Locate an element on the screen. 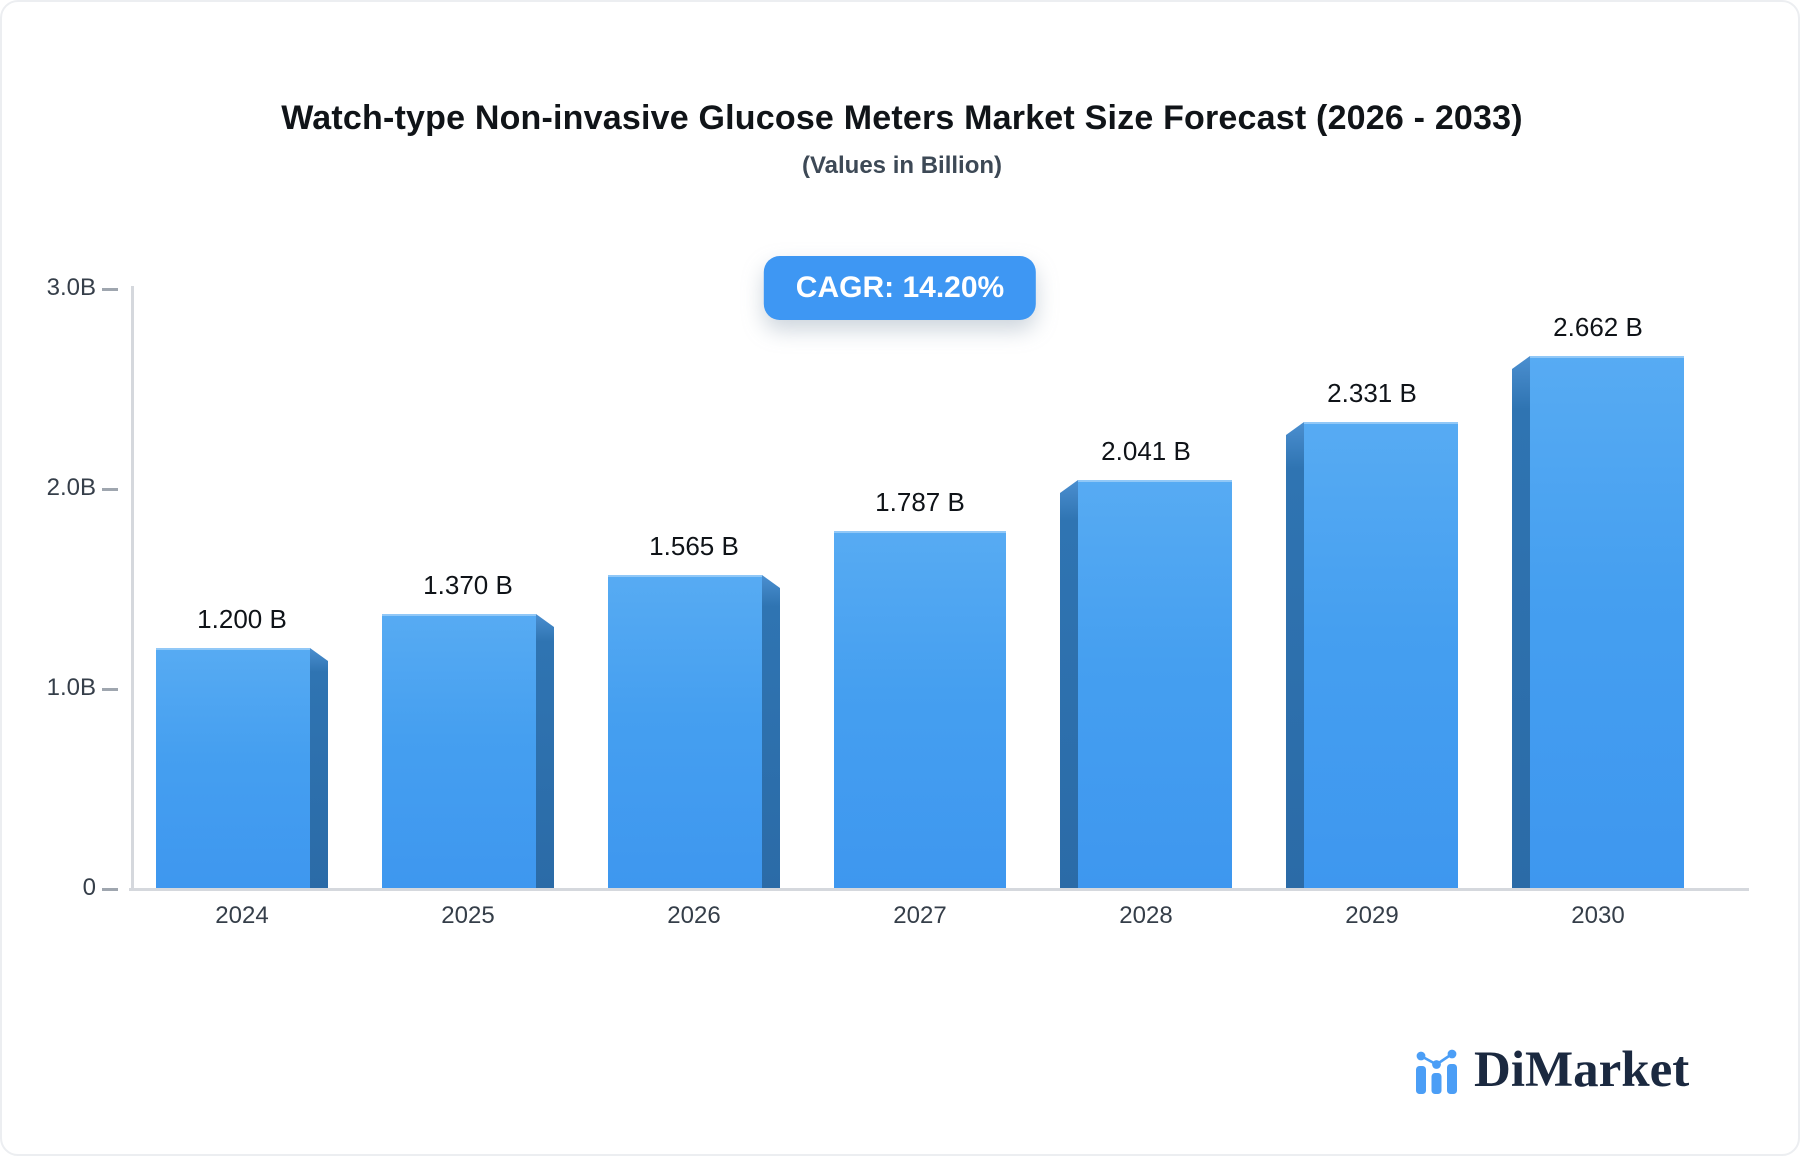 The image size is (1800, 1156). x-axis-category-label: 2029 is located at coordinates (1372, 915).